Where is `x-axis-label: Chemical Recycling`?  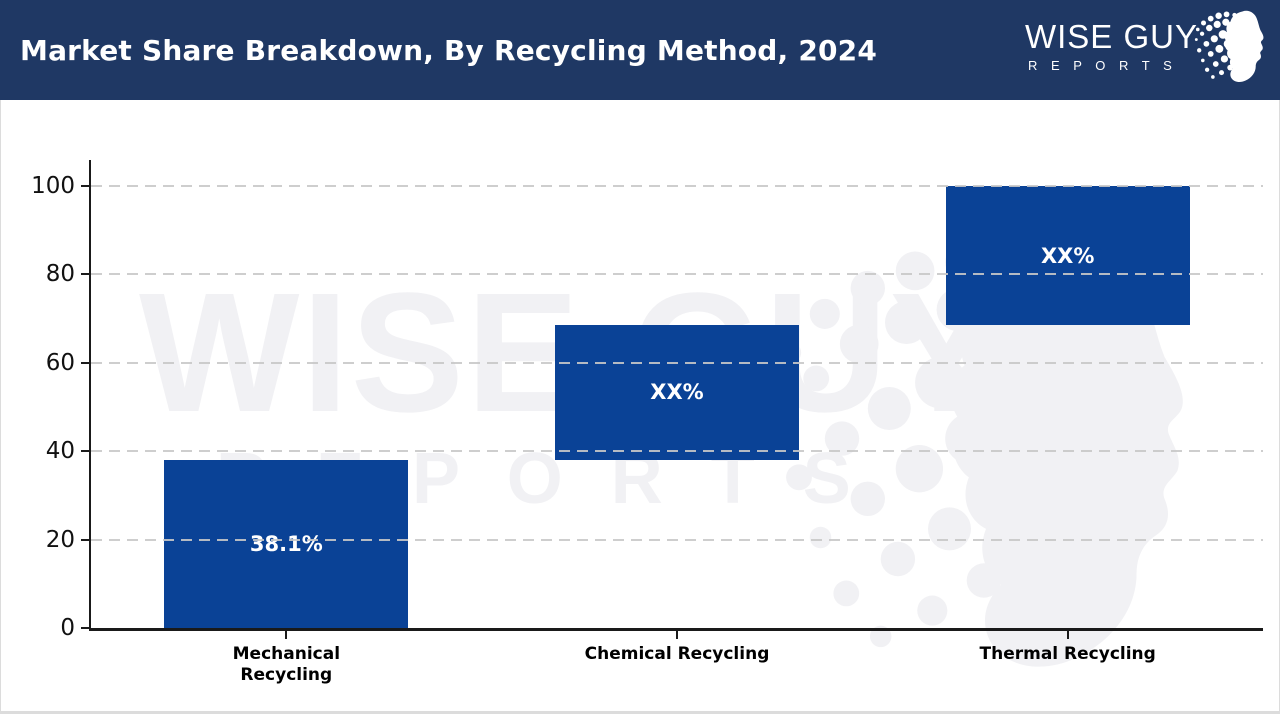 x-axis-label: Chemical Recycling is located at coordinates (677, 654).